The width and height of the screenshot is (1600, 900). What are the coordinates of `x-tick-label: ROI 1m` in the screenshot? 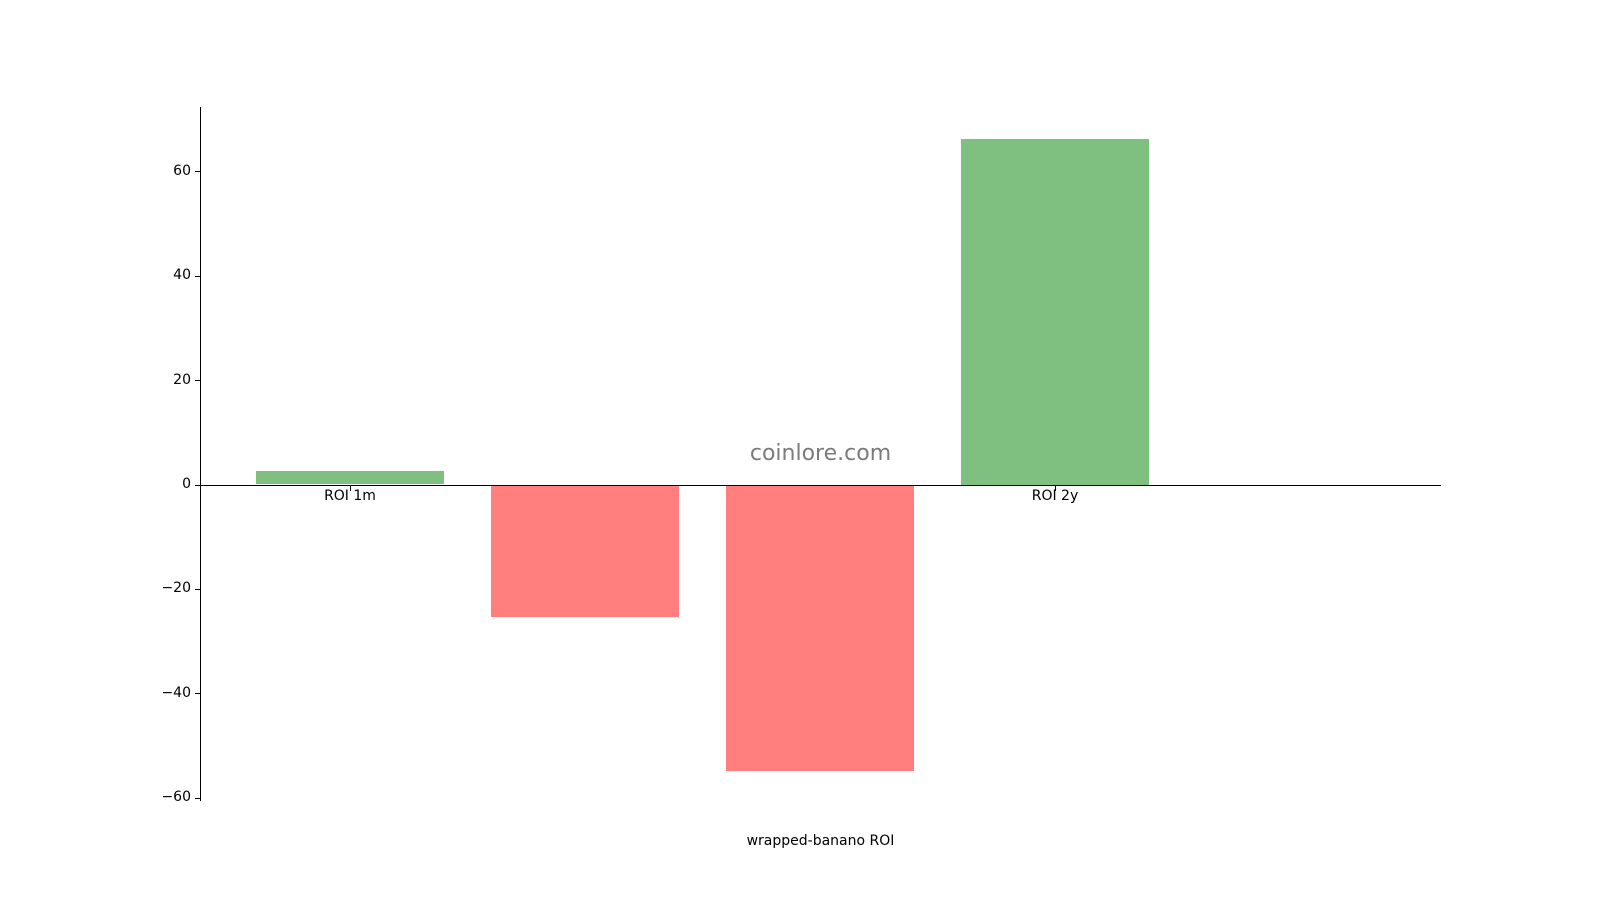 It's located at (350, 496).